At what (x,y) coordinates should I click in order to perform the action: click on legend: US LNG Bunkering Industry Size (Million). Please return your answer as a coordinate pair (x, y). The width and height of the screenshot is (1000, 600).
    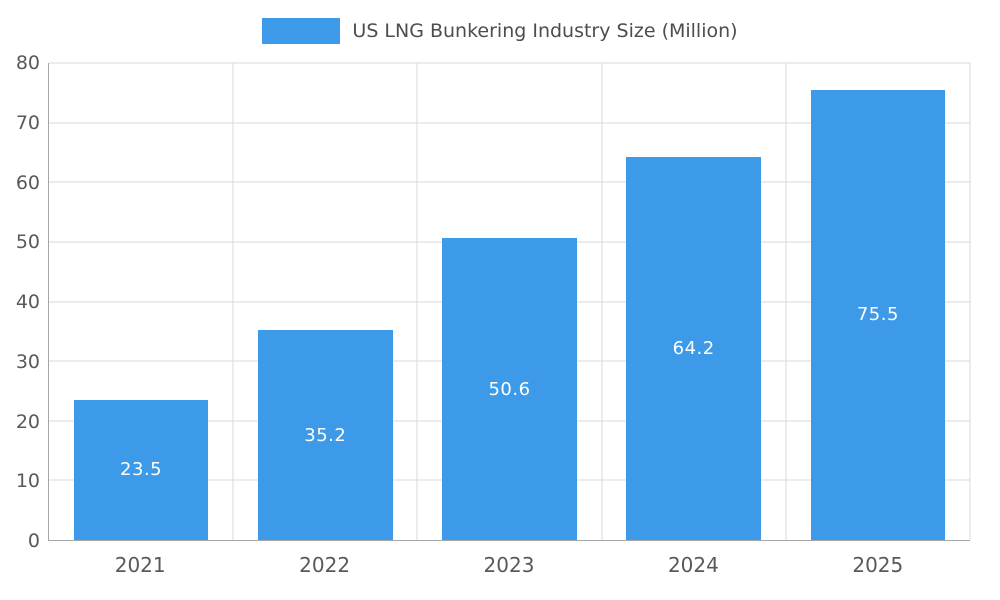
    Looking at the image, I should click on (500, 31).